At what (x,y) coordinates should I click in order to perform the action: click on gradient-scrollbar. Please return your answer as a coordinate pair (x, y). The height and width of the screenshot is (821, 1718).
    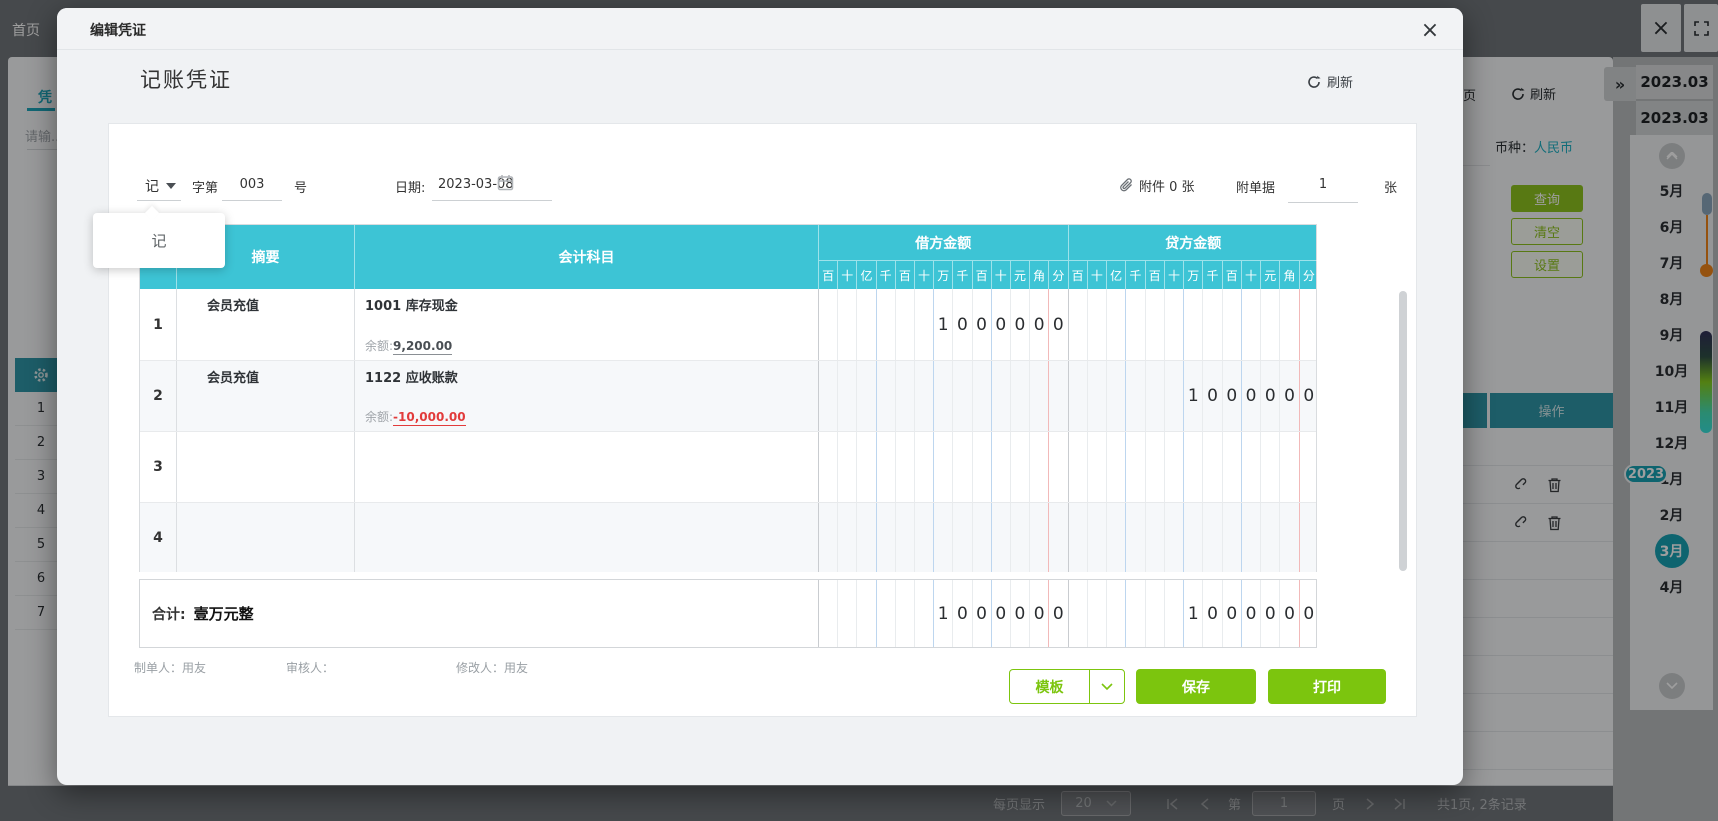
    Looking at the image, I should click on (1706, 382).